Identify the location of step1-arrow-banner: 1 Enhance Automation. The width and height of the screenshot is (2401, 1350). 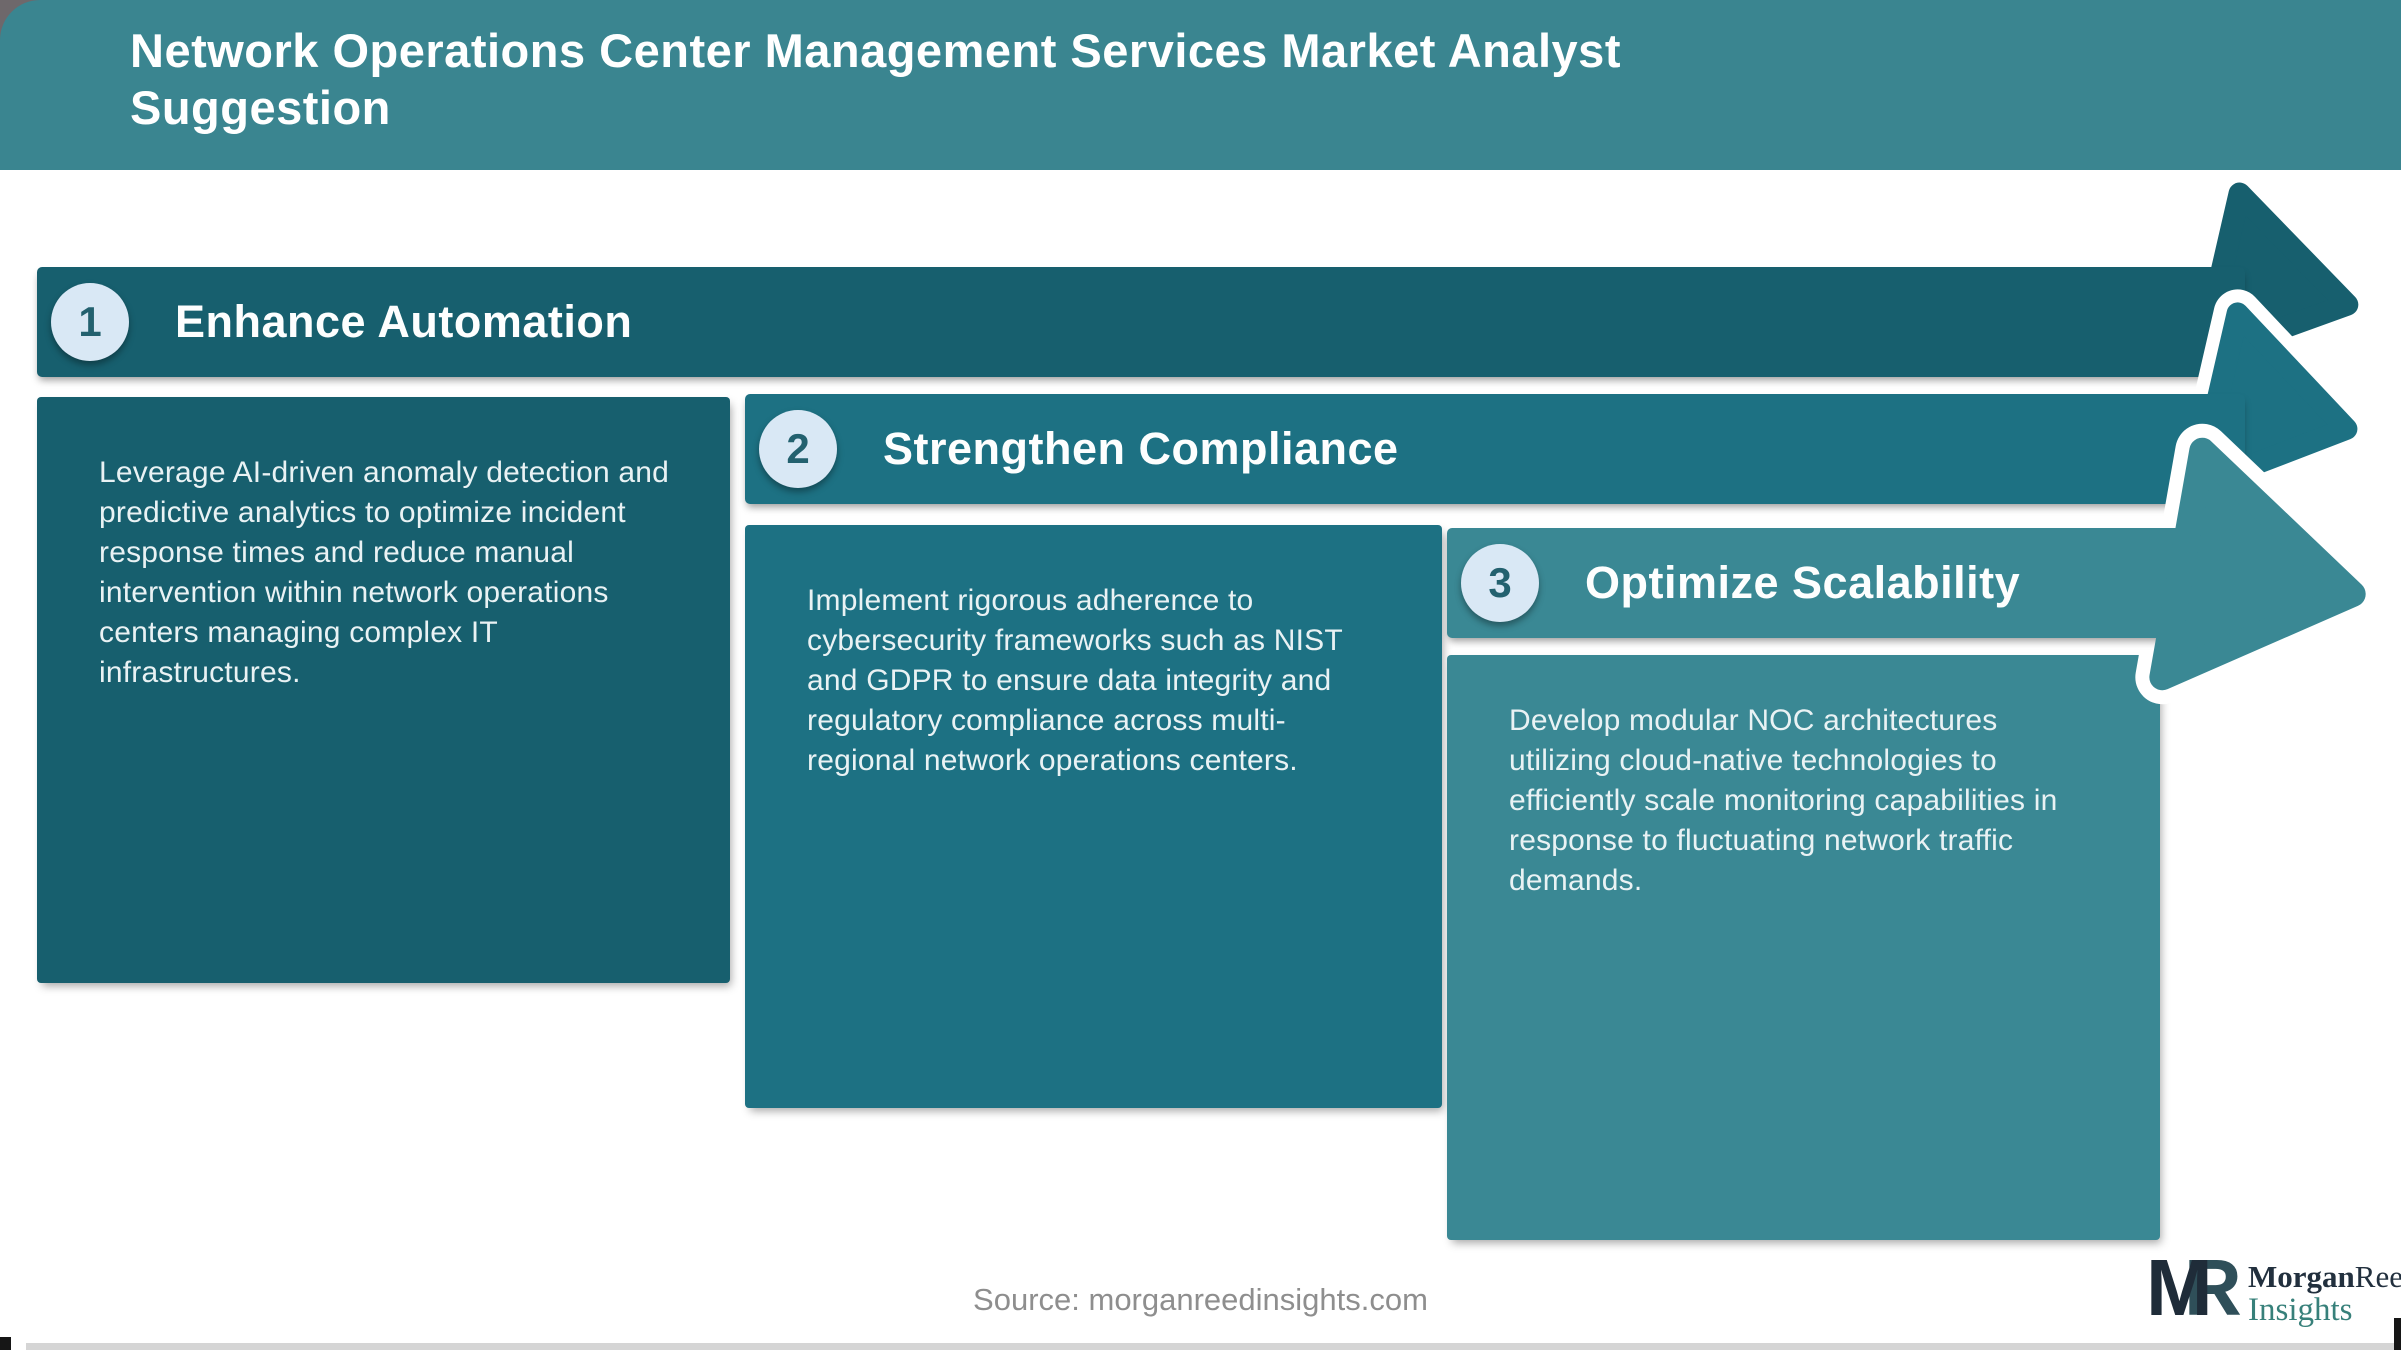
(1141, 322).